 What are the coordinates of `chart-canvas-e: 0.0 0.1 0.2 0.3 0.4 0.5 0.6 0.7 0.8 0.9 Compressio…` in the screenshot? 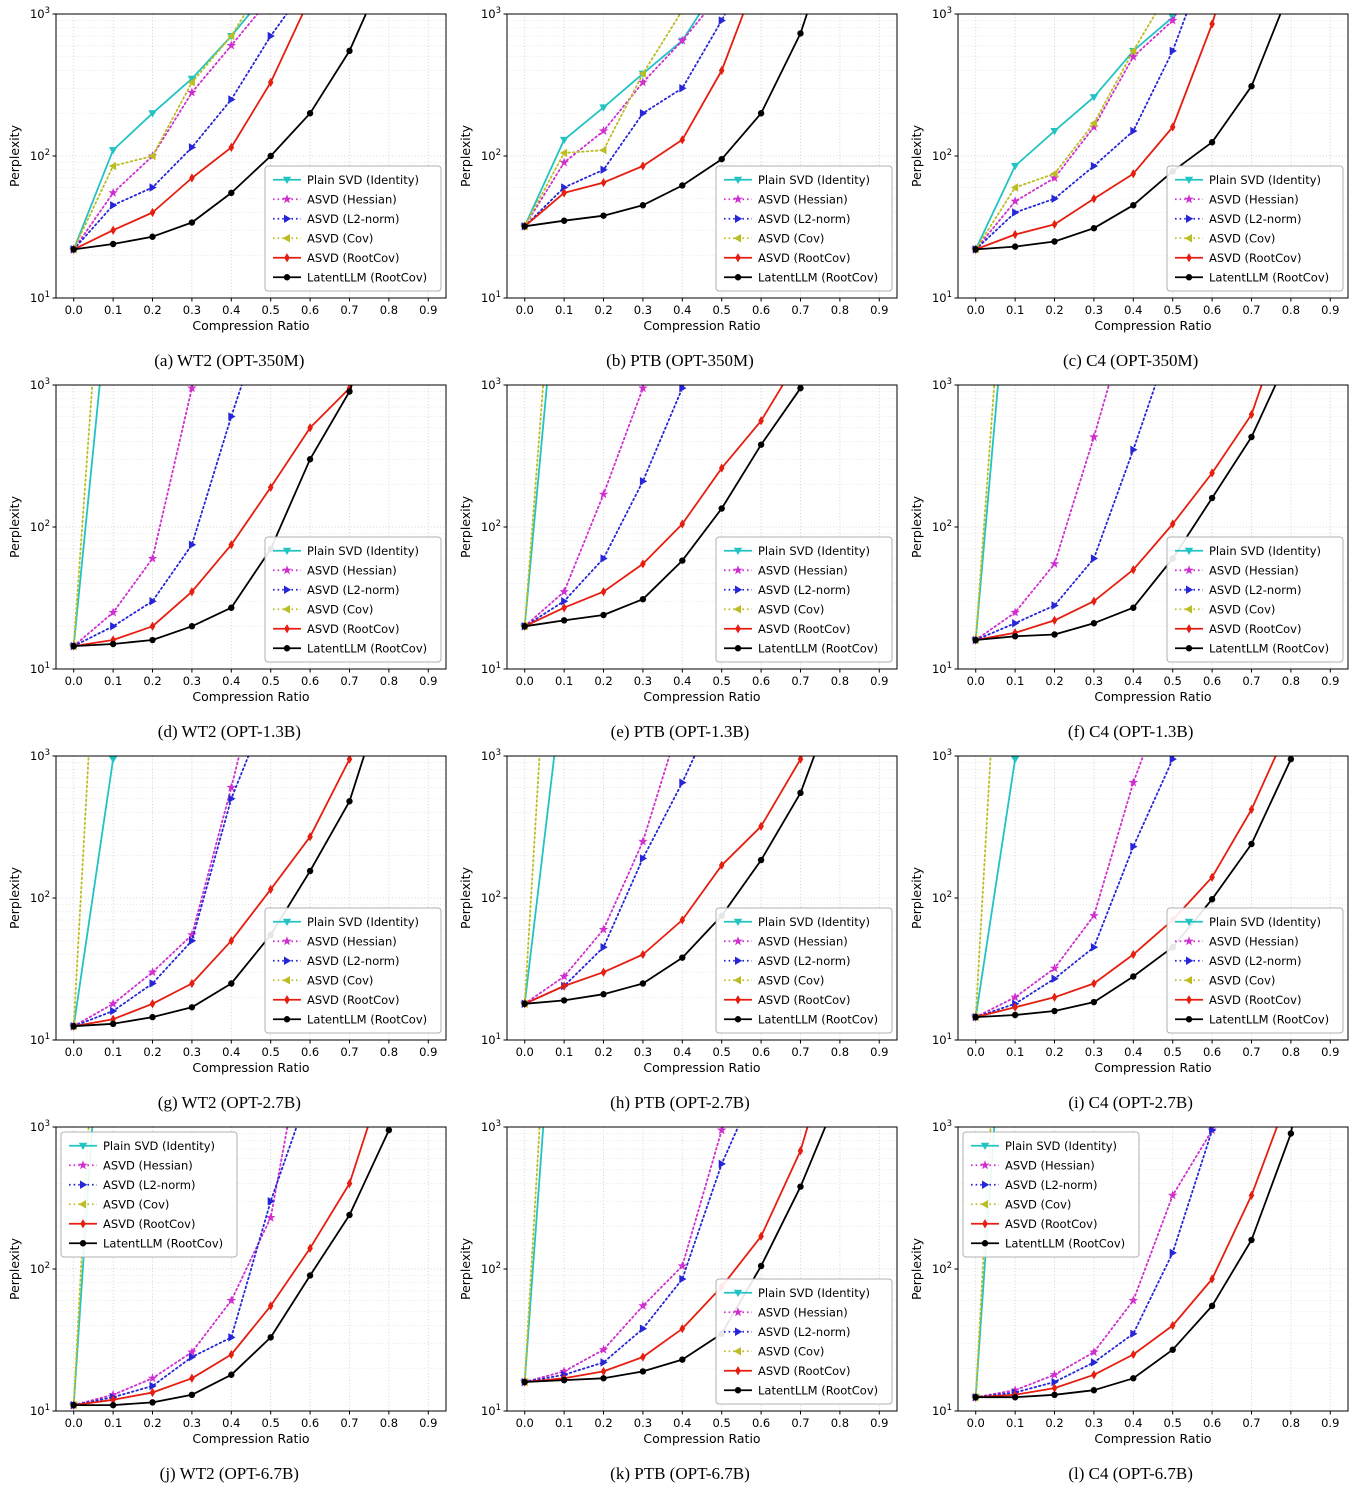 It's located at (680, 549).